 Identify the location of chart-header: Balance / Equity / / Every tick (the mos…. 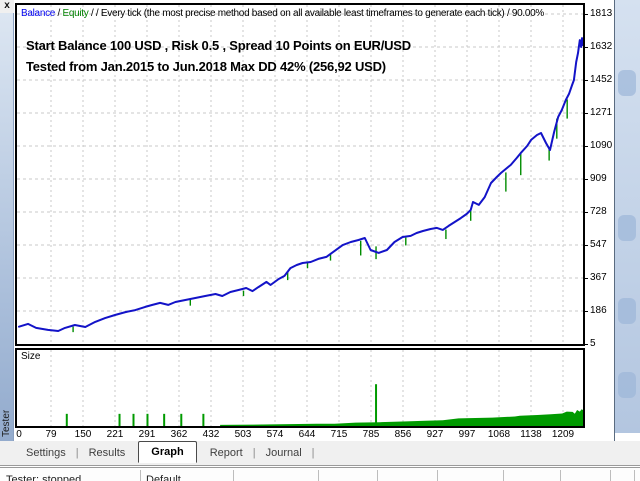
(282, 13).